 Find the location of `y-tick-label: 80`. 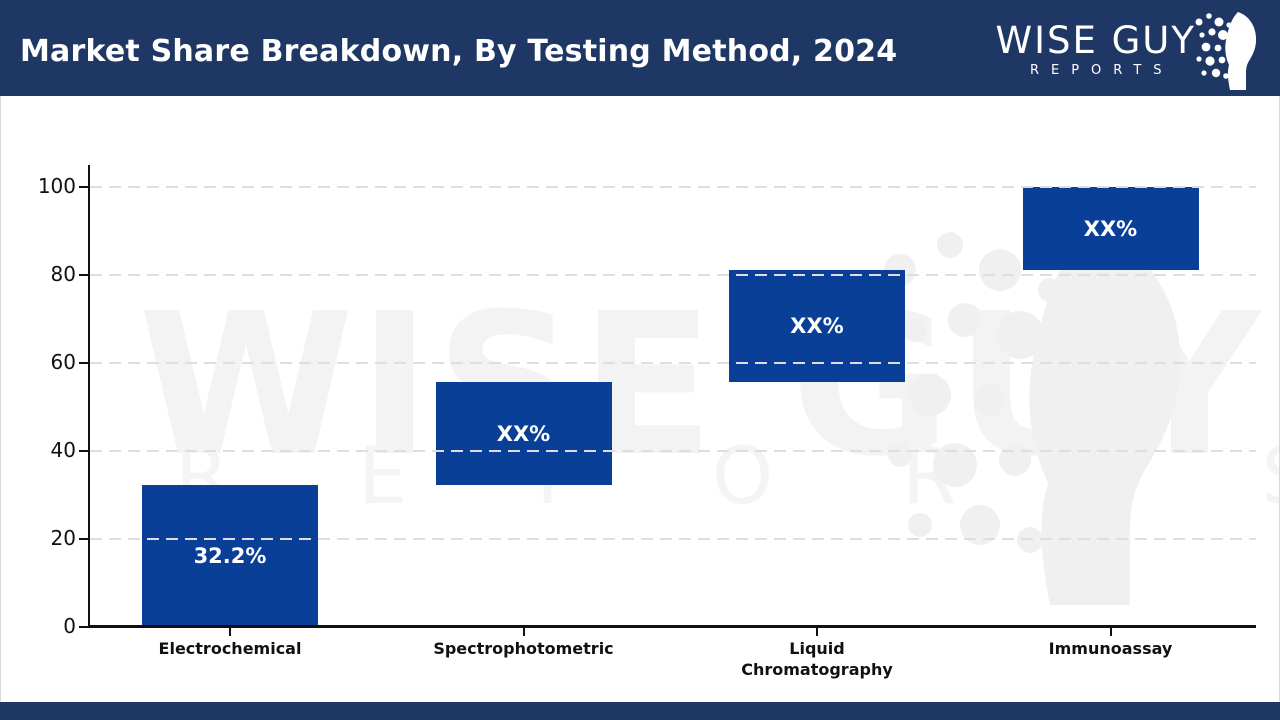

y-tick-label: 80 is located at coordinates (63, 274).